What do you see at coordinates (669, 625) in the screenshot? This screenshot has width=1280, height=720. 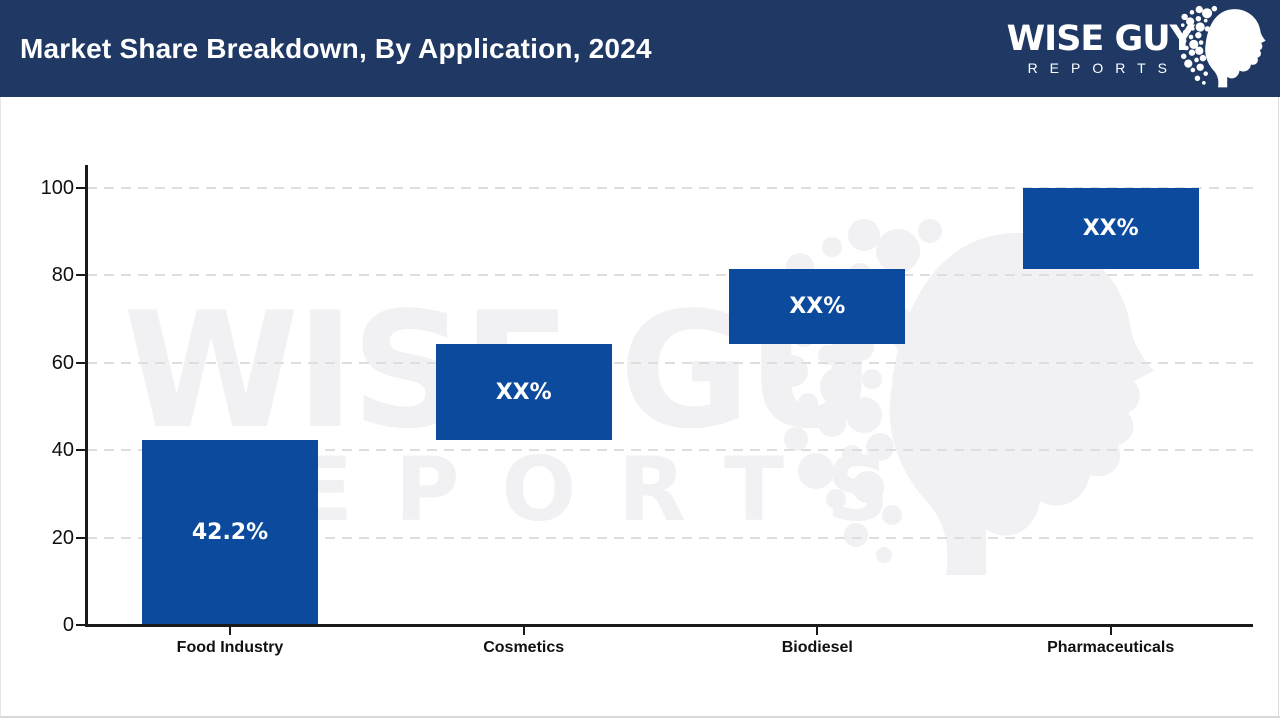 I see `x-axis-spine` at bounding box center [669, 625].